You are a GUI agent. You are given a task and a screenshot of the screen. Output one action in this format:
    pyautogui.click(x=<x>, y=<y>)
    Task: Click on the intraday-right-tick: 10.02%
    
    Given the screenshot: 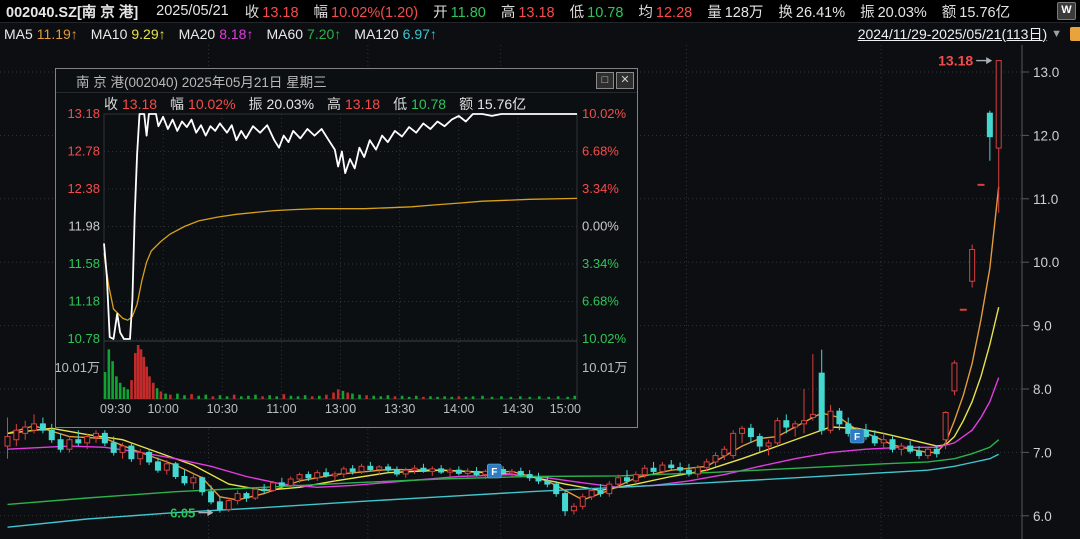 What is the action you would take?
    pyautogui.click(x=604, y=113)
    